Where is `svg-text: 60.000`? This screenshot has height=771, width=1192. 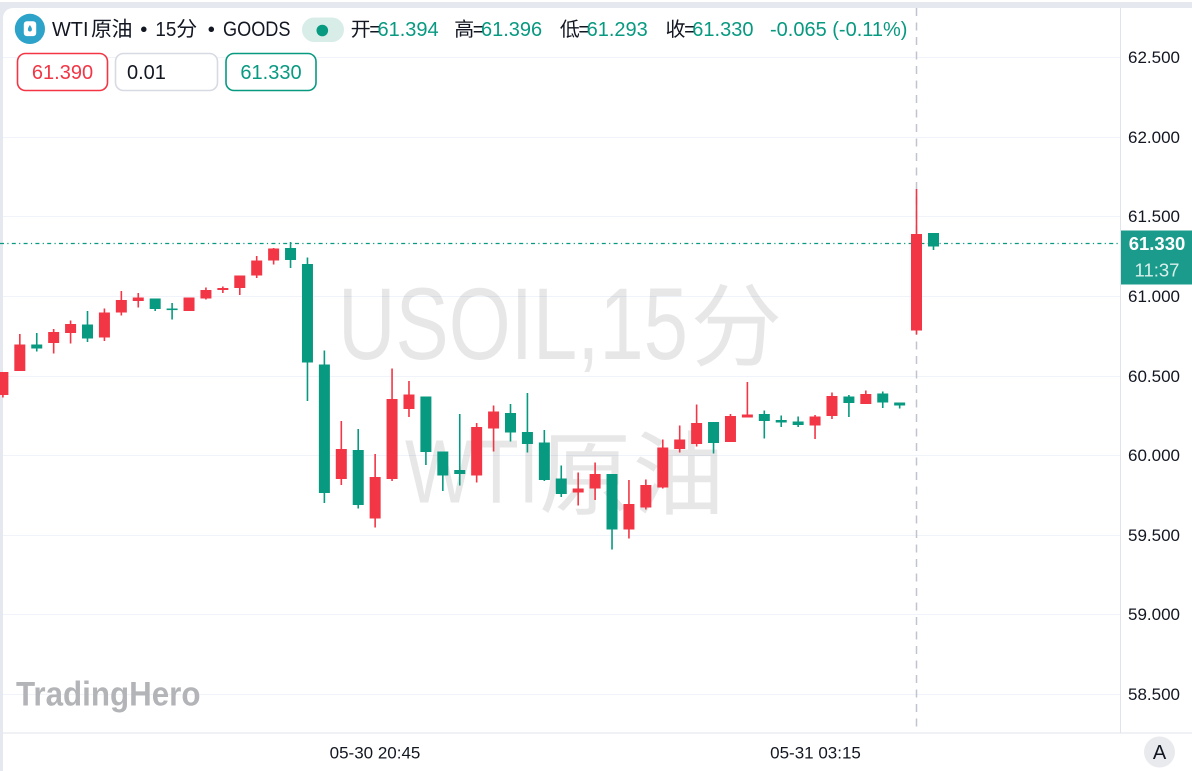 svg-text: 60.000 is located at coordinates (1154, 455).